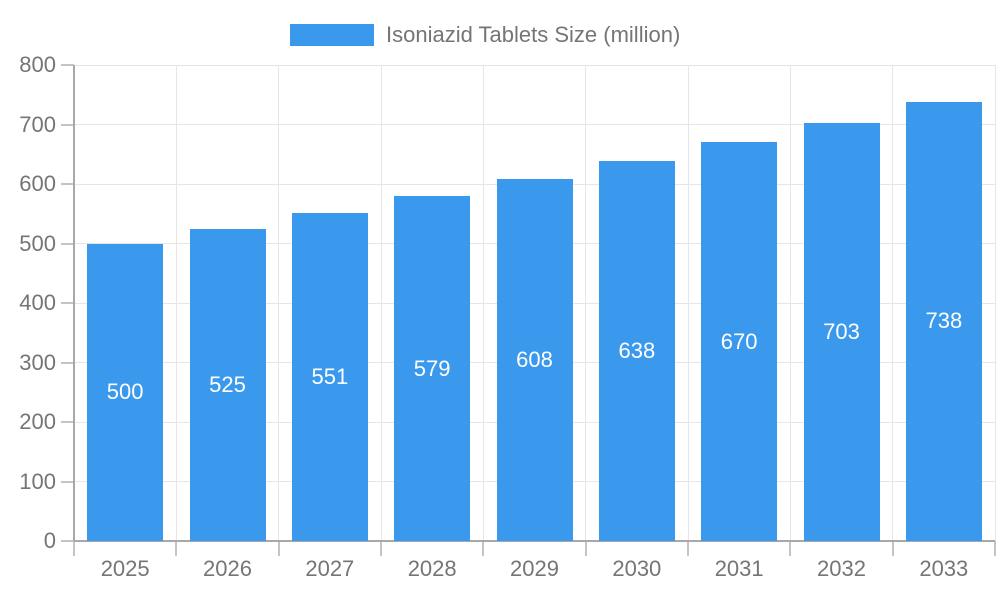  Describe the element at coordinates (49, 540) in the screenshot. I see `y-axis-label: 0` at that location.